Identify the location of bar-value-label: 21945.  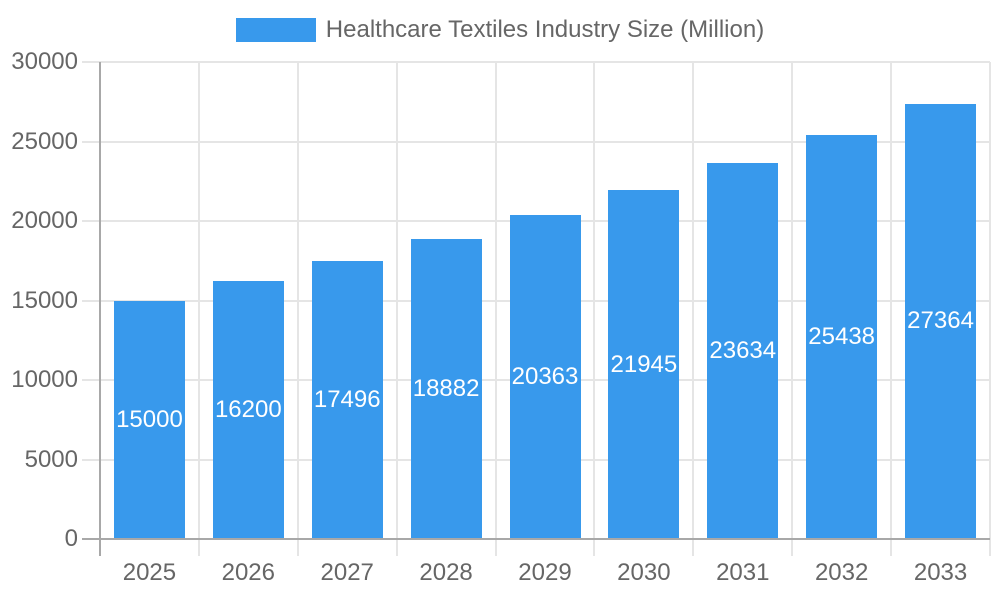
(644, 364).